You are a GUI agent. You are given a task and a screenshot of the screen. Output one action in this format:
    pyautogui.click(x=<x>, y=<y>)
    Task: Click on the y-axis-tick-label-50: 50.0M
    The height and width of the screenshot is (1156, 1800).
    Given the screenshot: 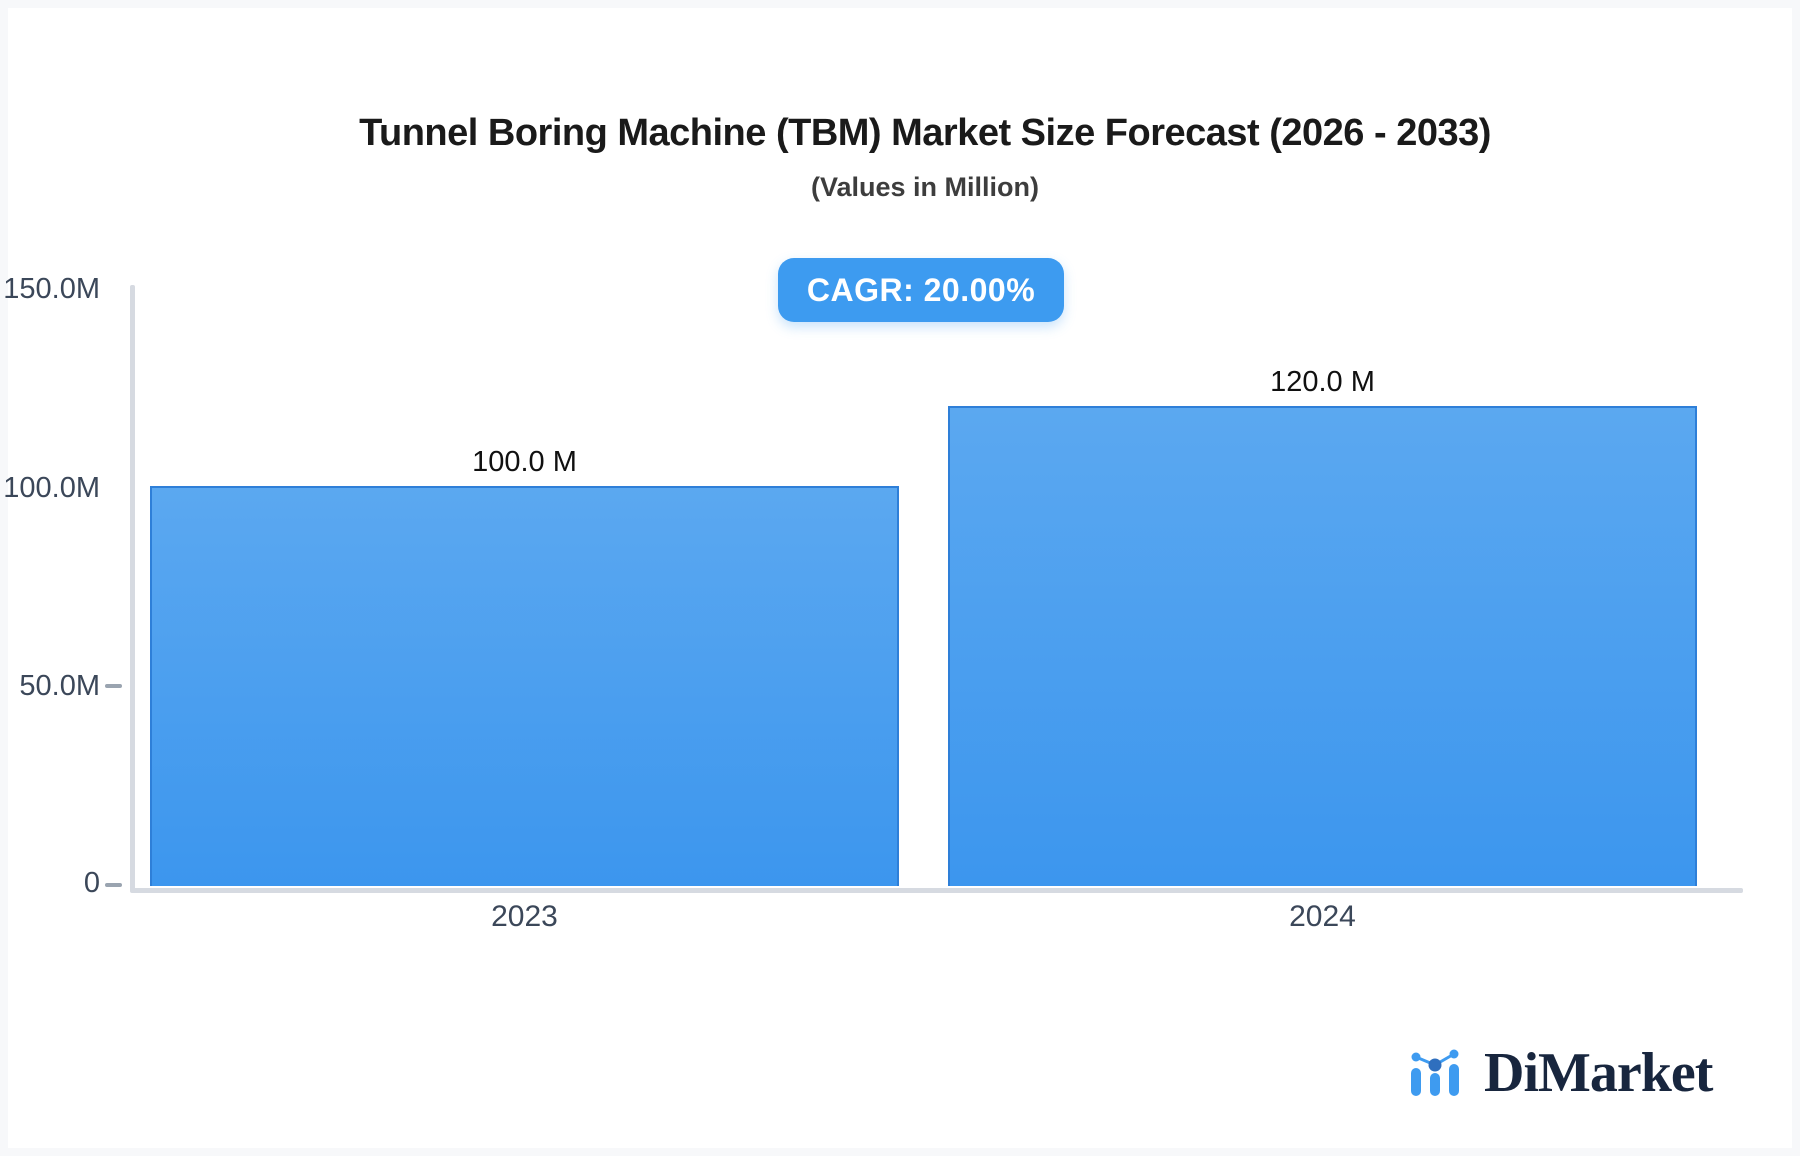 What is the action you would take?
    pyautogui.click(x=59, y=686)
    